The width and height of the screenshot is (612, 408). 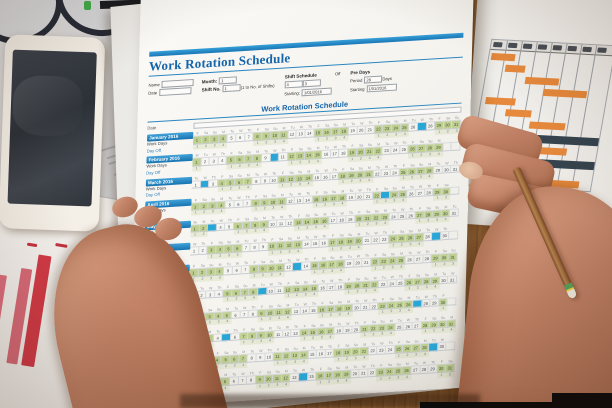 What do you see at coordinates (356, 80) in the screenshot?
I see `period-label: Period` at bounding box center [356, 80].